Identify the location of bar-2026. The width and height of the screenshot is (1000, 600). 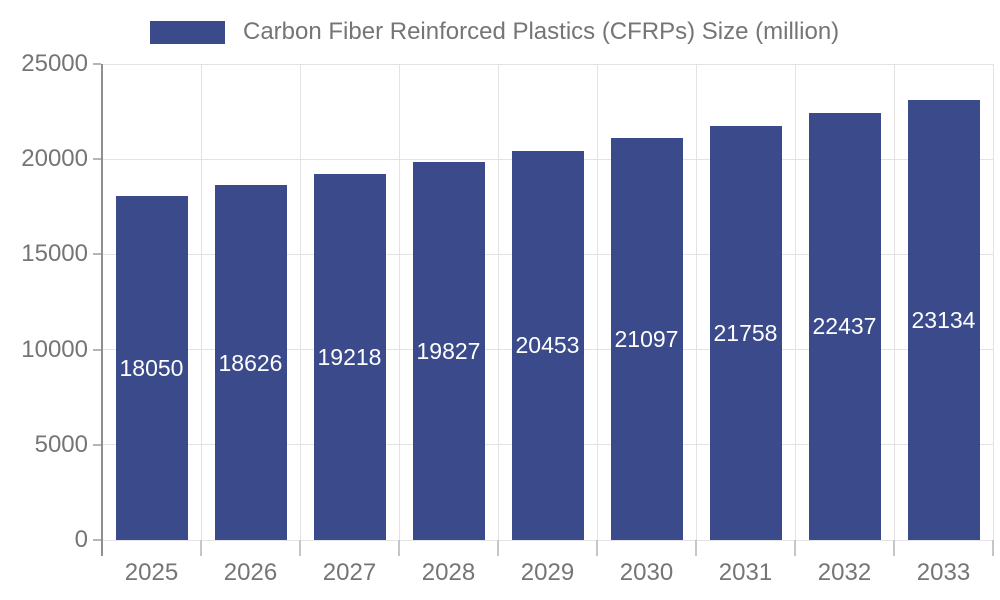
(250, 362).